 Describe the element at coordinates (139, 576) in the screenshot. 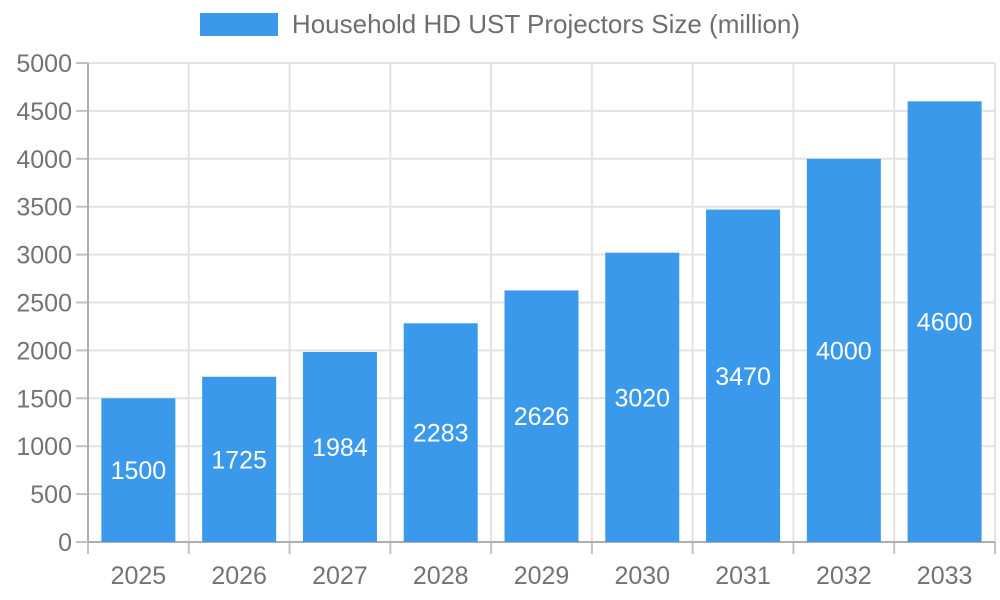

I see `x-tick-label-2025: 2025` at that location.